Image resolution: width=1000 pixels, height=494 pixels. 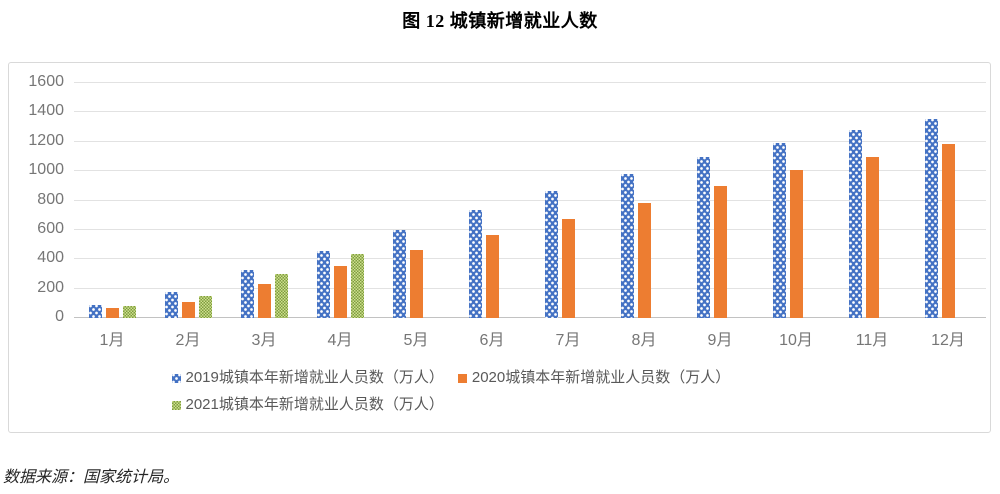 I want to click on x-axis-label: 7月, so click(x=568, y=340).